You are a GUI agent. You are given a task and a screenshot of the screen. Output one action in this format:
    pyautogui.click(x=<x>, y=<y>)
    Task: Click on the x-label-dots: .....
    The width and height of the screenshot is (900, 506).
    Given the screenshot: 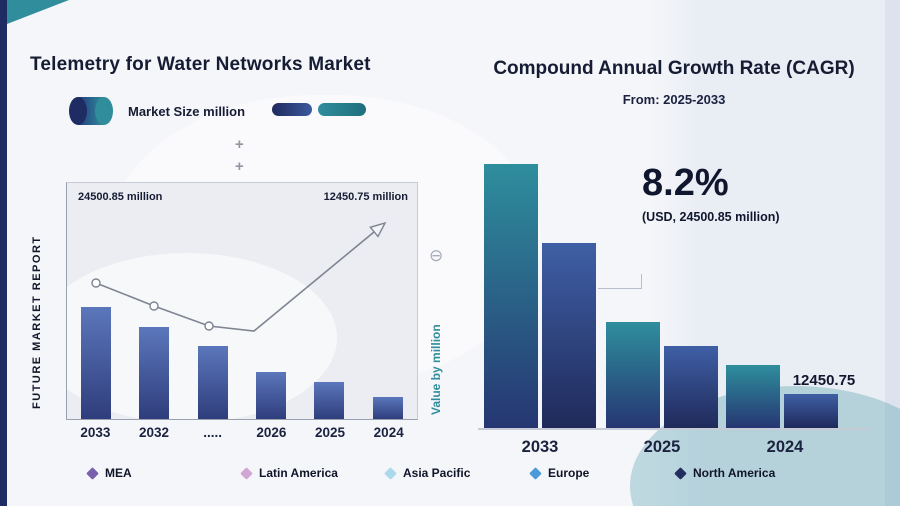 What is the action you would take?
    pyautogui.click(x=213, y=432)
    